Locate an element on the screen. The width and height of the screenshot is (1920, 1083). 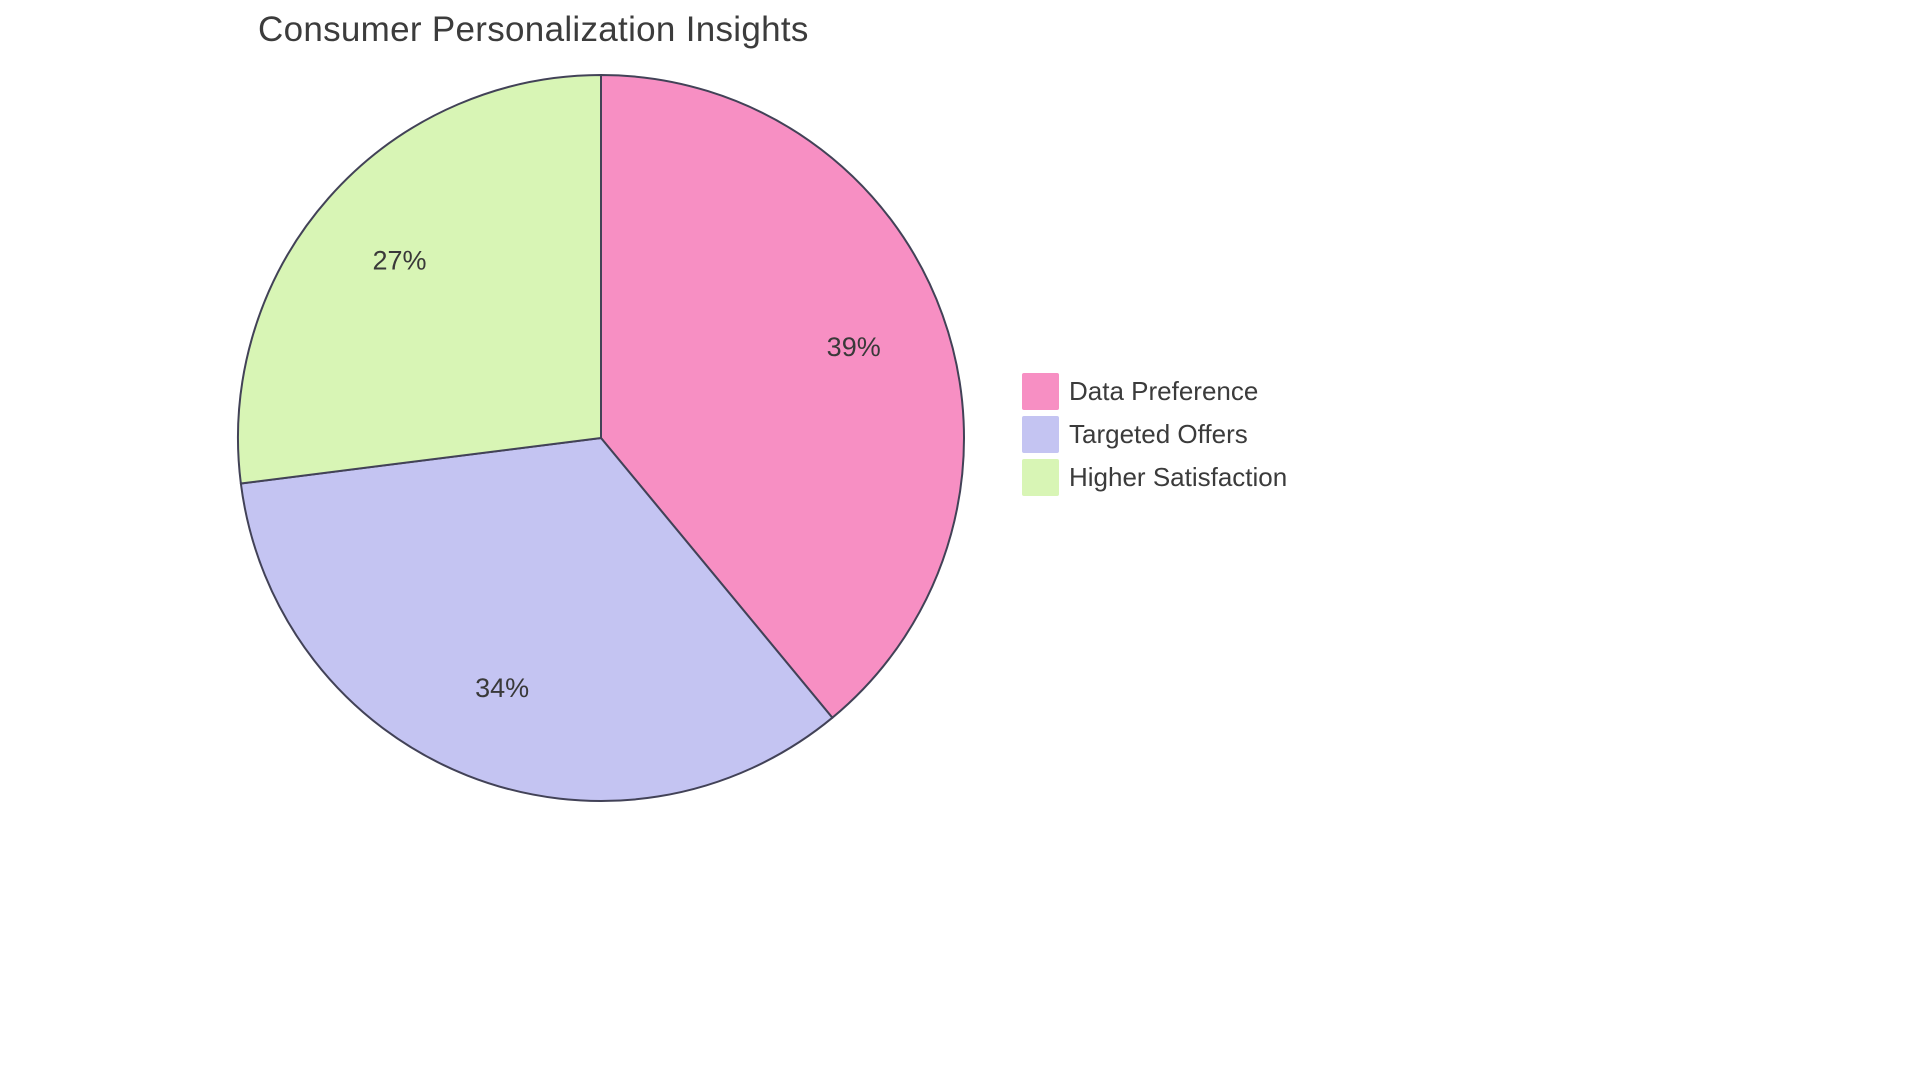
slice-percent-label: 39% is located at coordinates (854, 347).